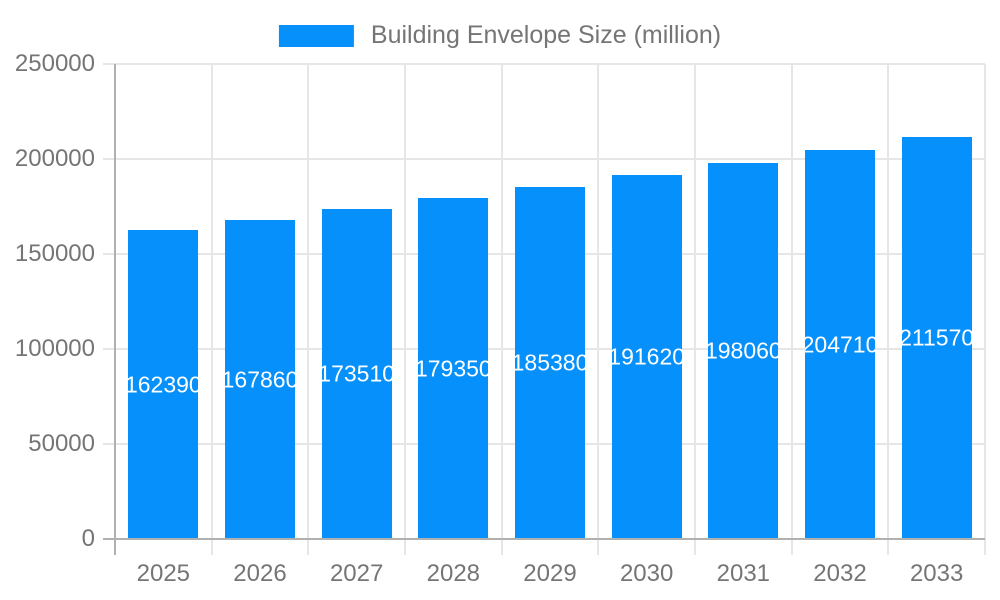  Describe the element at coordinates (54, 158) in the screenshot. I see `y-axis-tick-label: 200000` at that location.